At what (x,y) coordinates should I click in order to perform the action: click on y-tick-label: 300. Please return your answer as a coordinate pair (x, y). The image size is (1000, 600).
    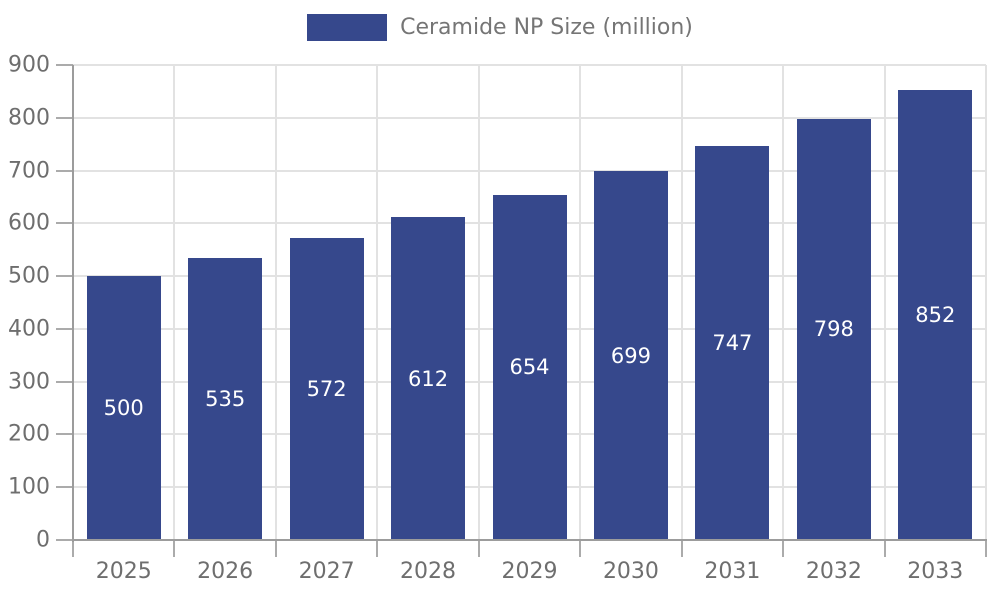
    Looking at the image, I should click on (29, 382).